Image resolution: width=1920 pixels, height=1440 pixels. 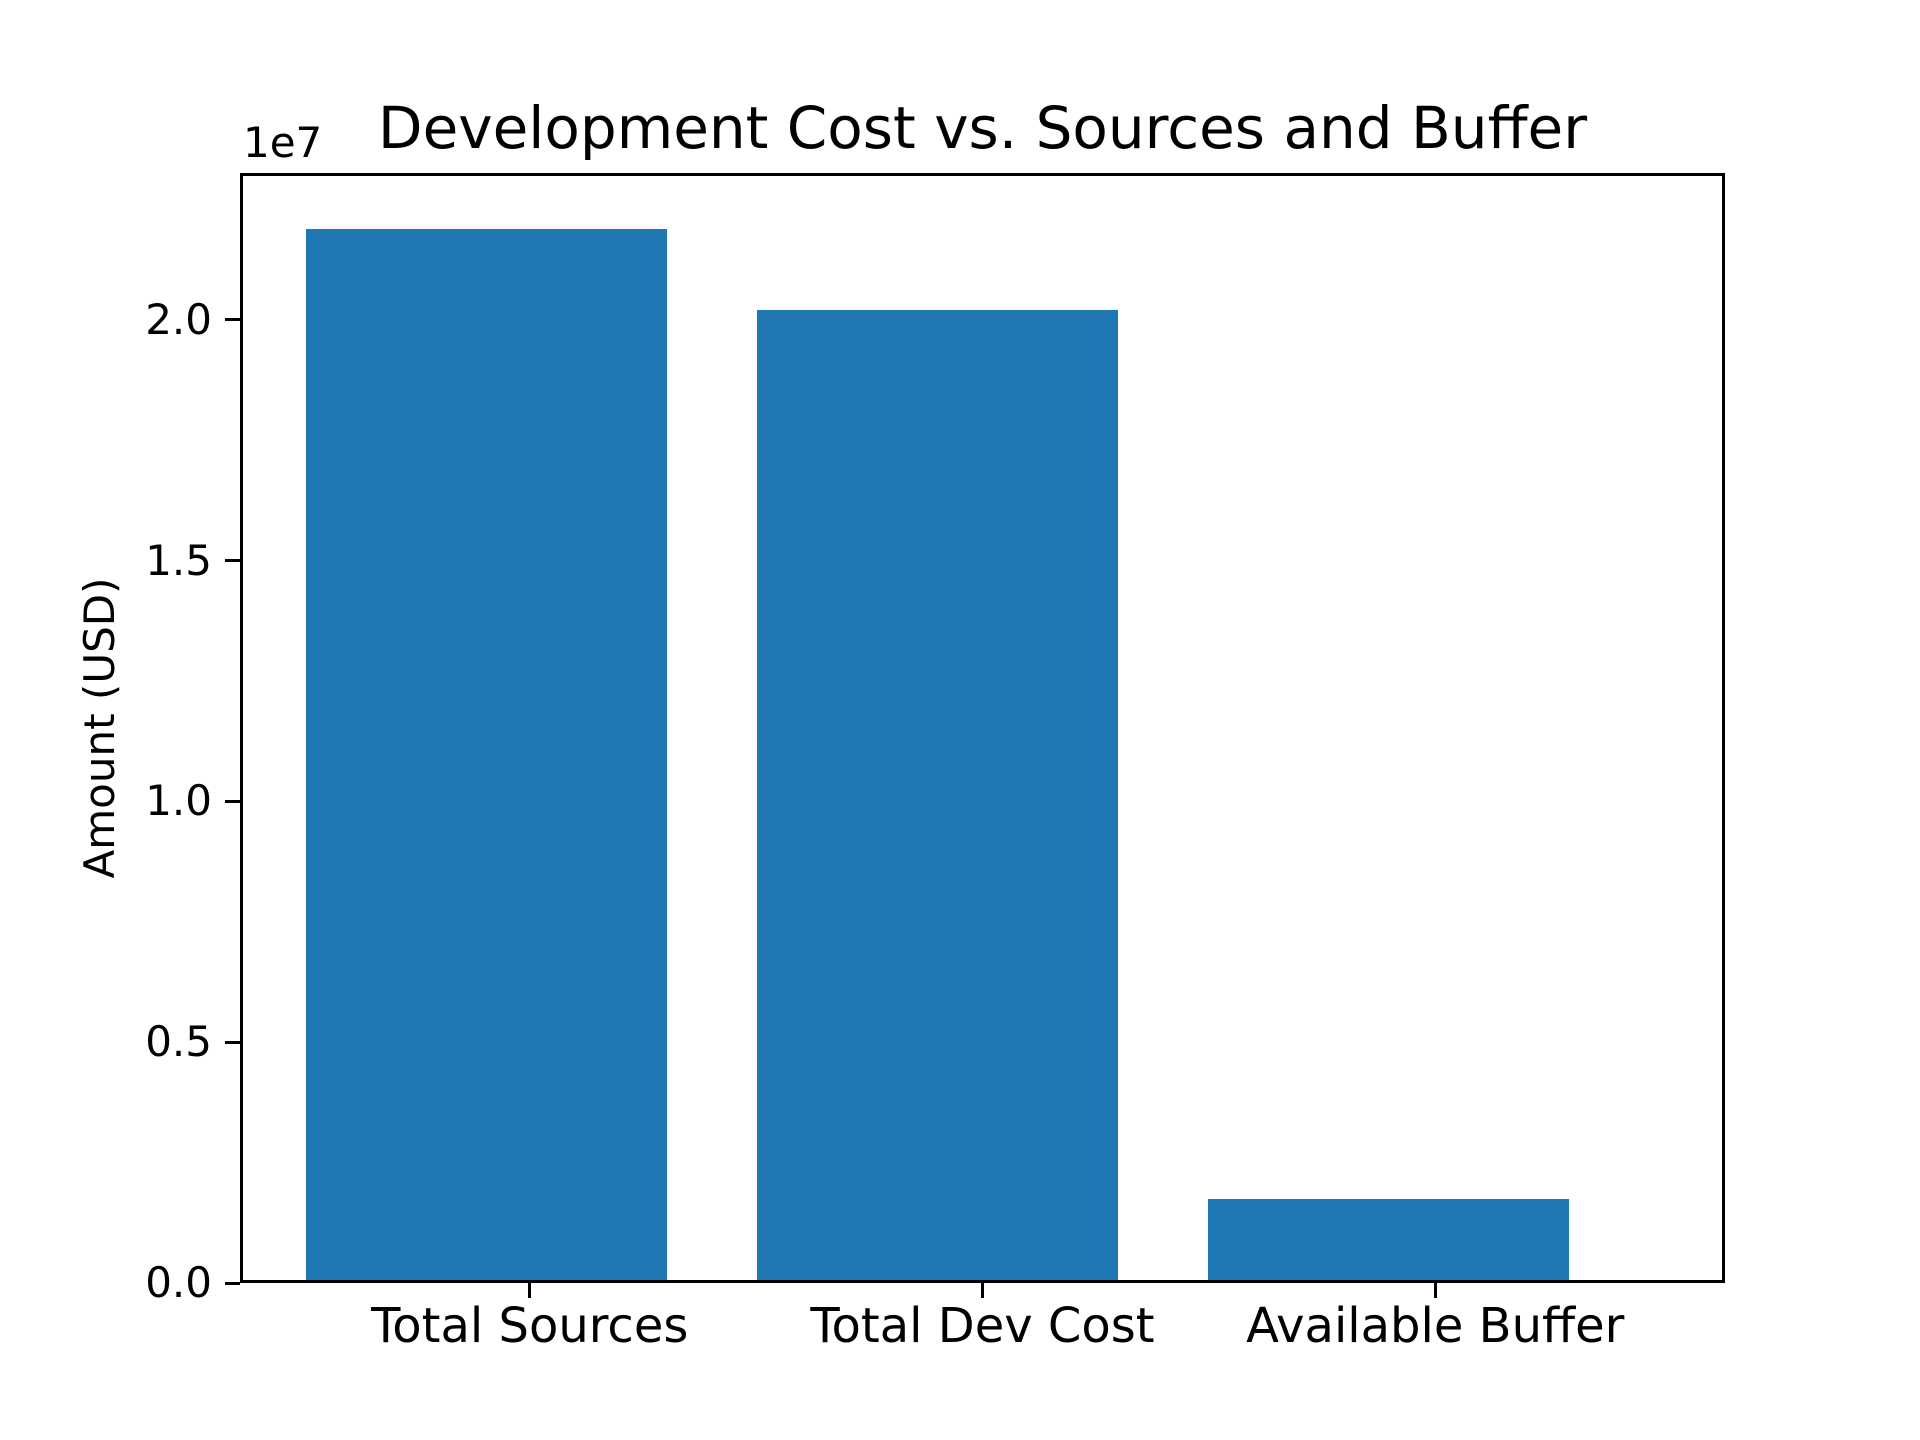 I want to click on y-tick-label-0.5: 0.5, so click(x=178, y=1042).